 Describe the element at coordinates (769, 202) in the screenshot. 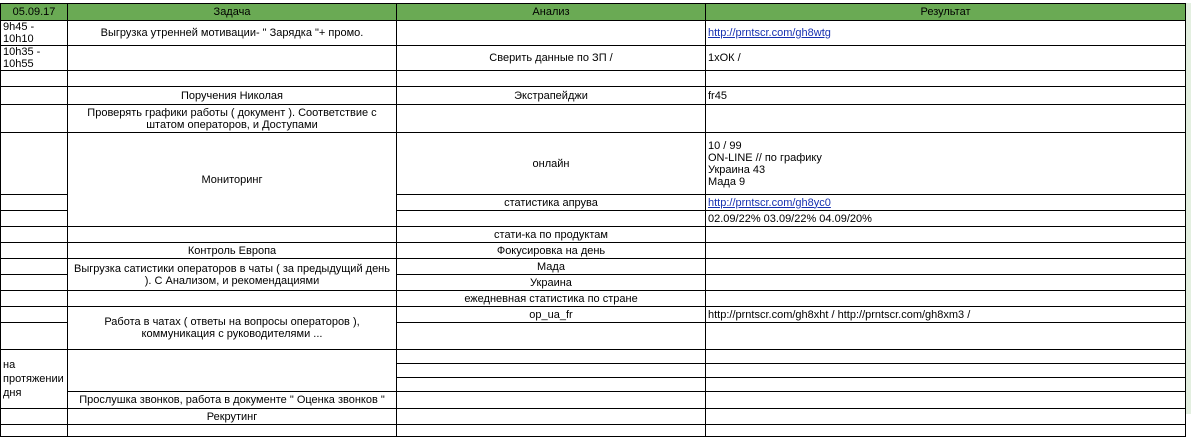

I see `result-link: http://prntscr.com/gh8yc0` at that location.